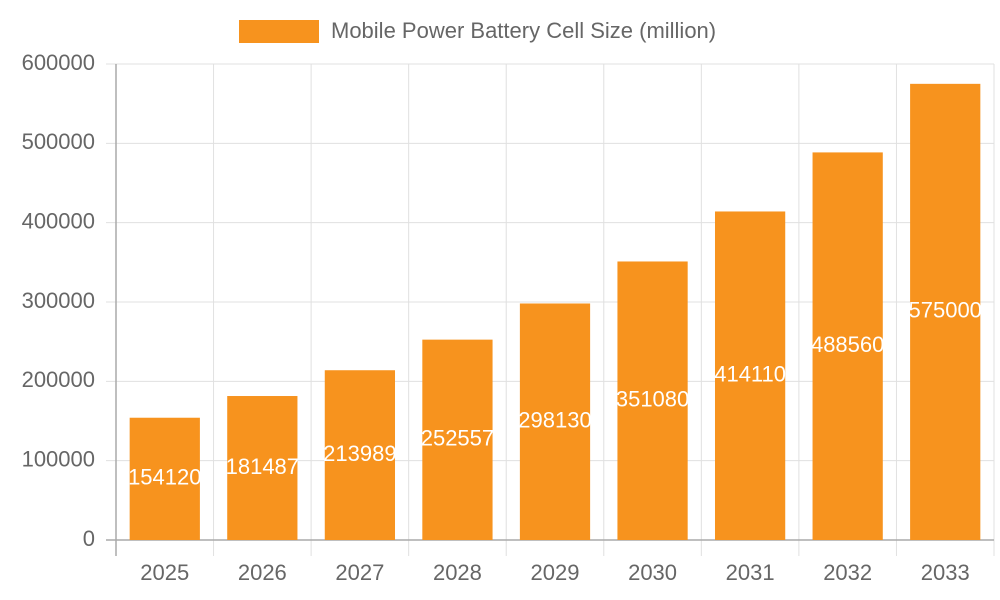  I want to click on data-label: 213989, so click(359, 453).